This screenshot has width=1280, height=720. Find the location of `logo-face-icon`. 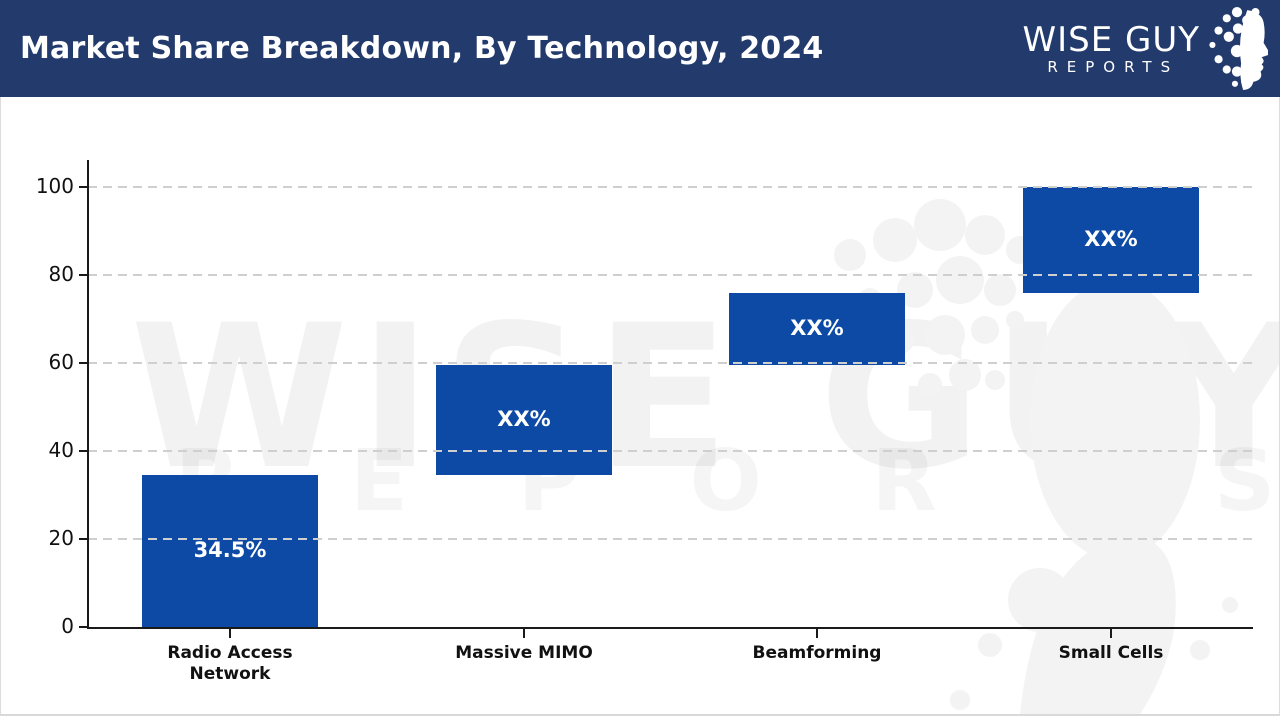

logo-face-icon is located at coordinates (1238, 48).